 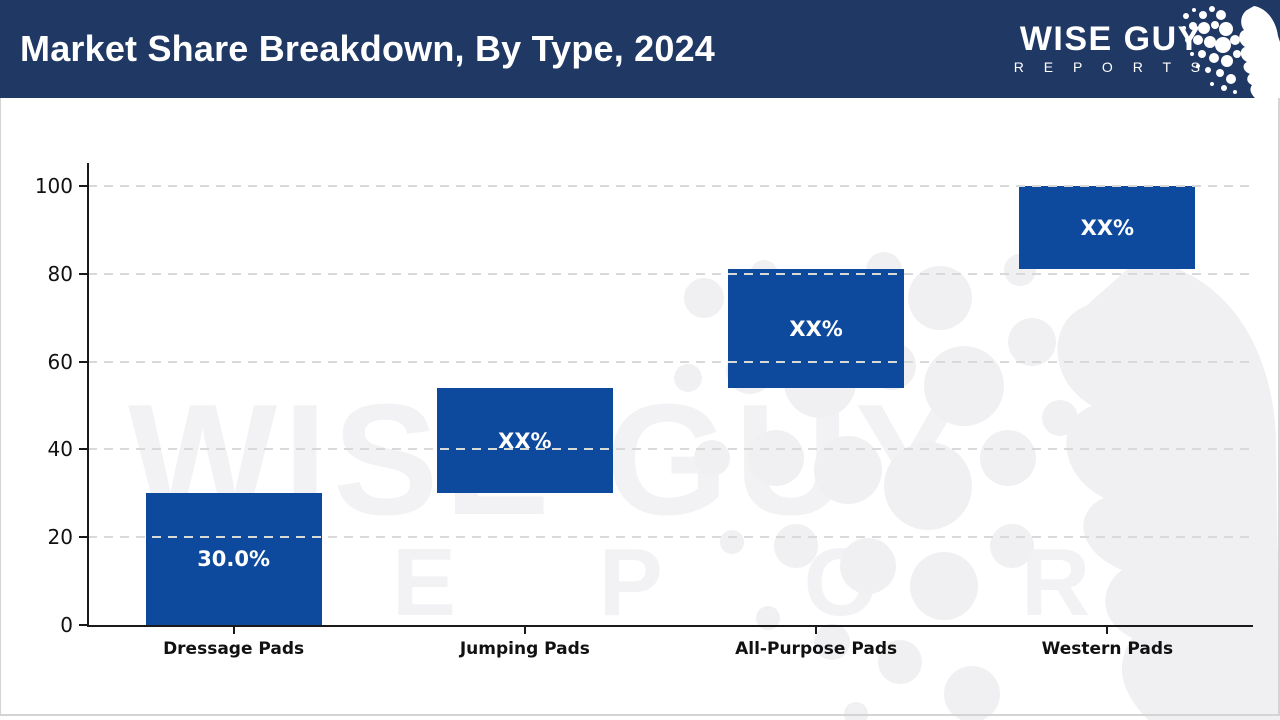 I want to click on bar-dressage-pads, so click(x=233, y=559).